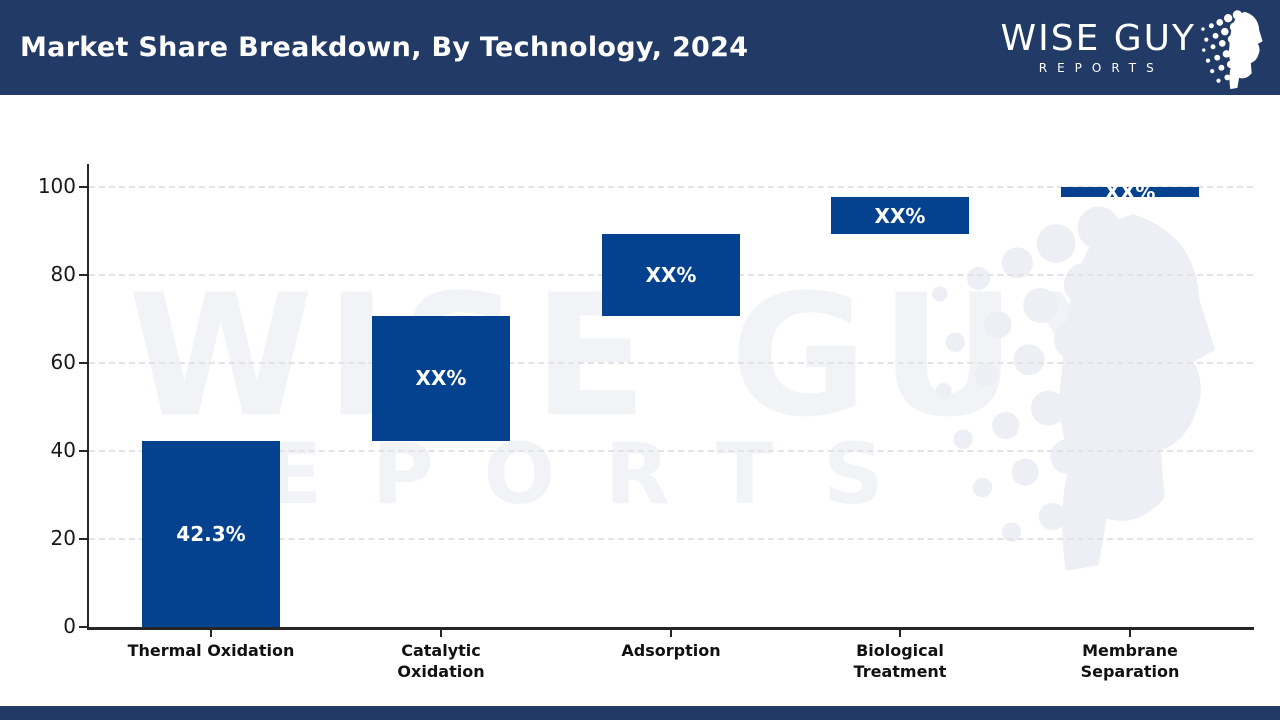  I want to click on y-axis-tick-label: 100, so click(56, 186).